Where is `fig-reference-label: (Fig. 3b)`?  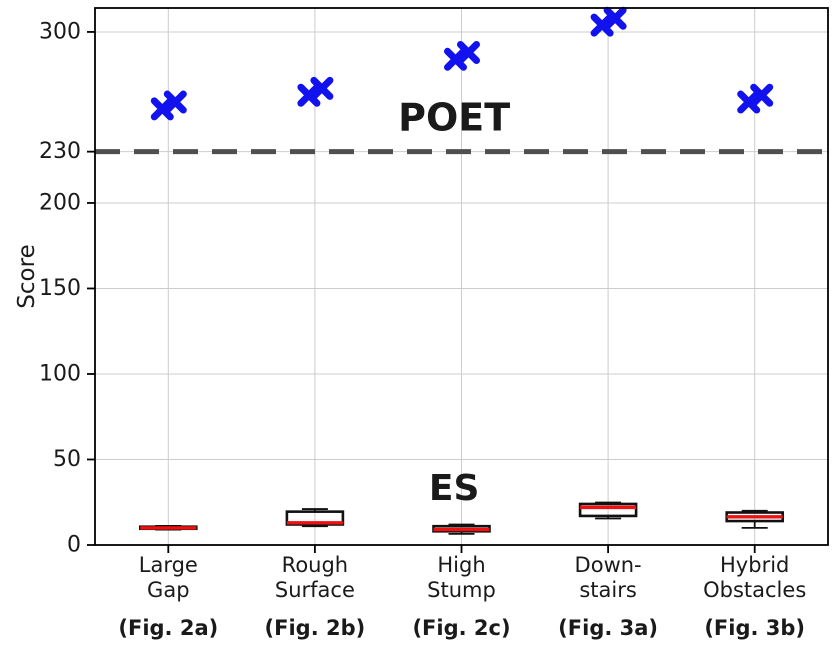 fig-reference-label: (Fig. 3b) is located at coordinates (754, 628).